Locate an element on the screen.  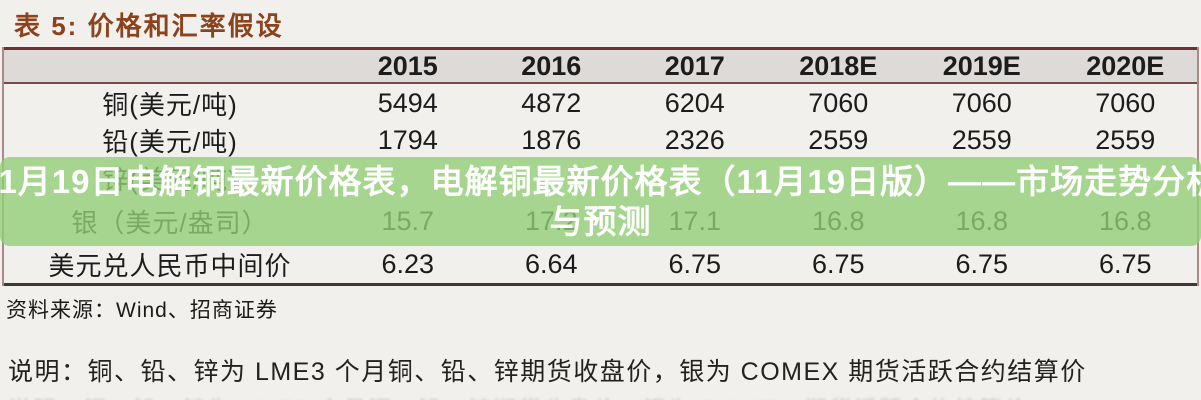
table-cell: 6204 is located at coordinates (694, 102).